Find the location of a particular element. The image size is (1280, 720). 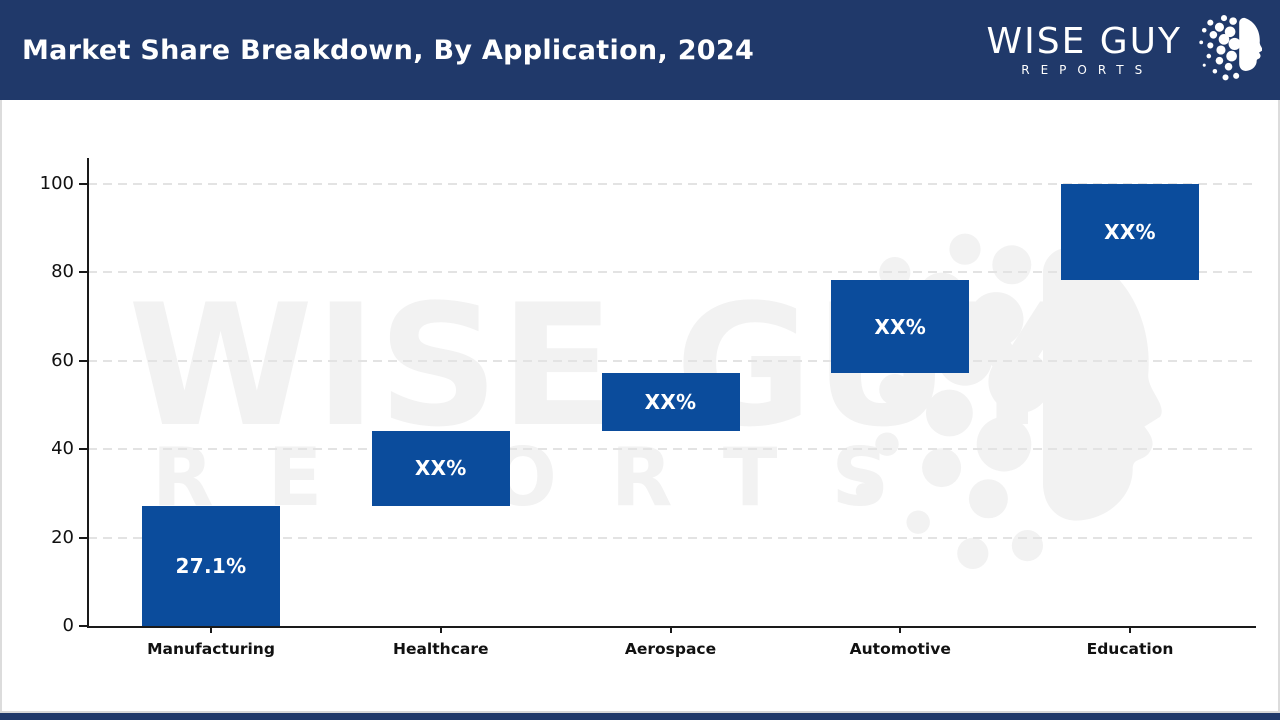

x-tick-automotive is located at coordinates (900, 630).